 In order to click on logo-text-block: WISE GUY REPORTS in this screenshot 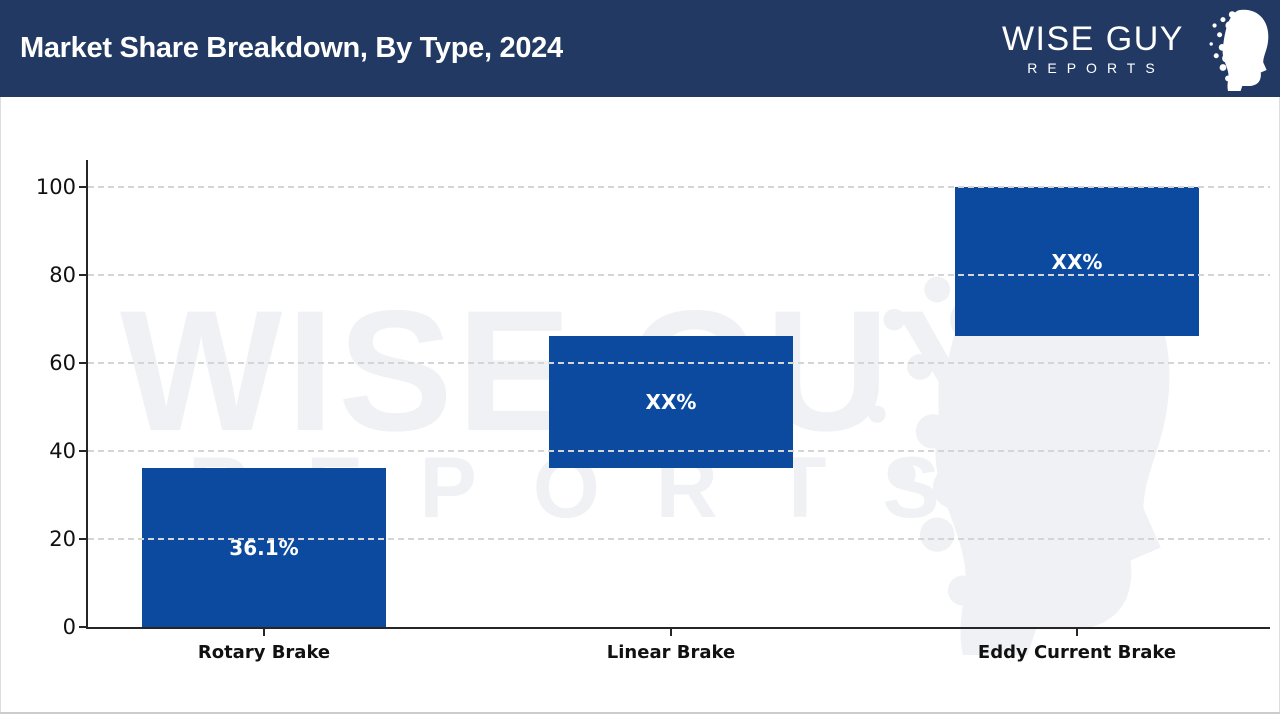, I will do `click(1093, 49)`.